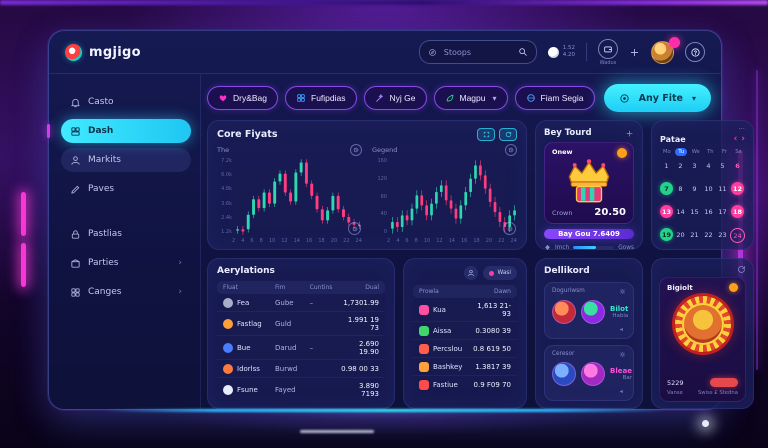  I want to click on calendar-day: 11, so click(722, 188).